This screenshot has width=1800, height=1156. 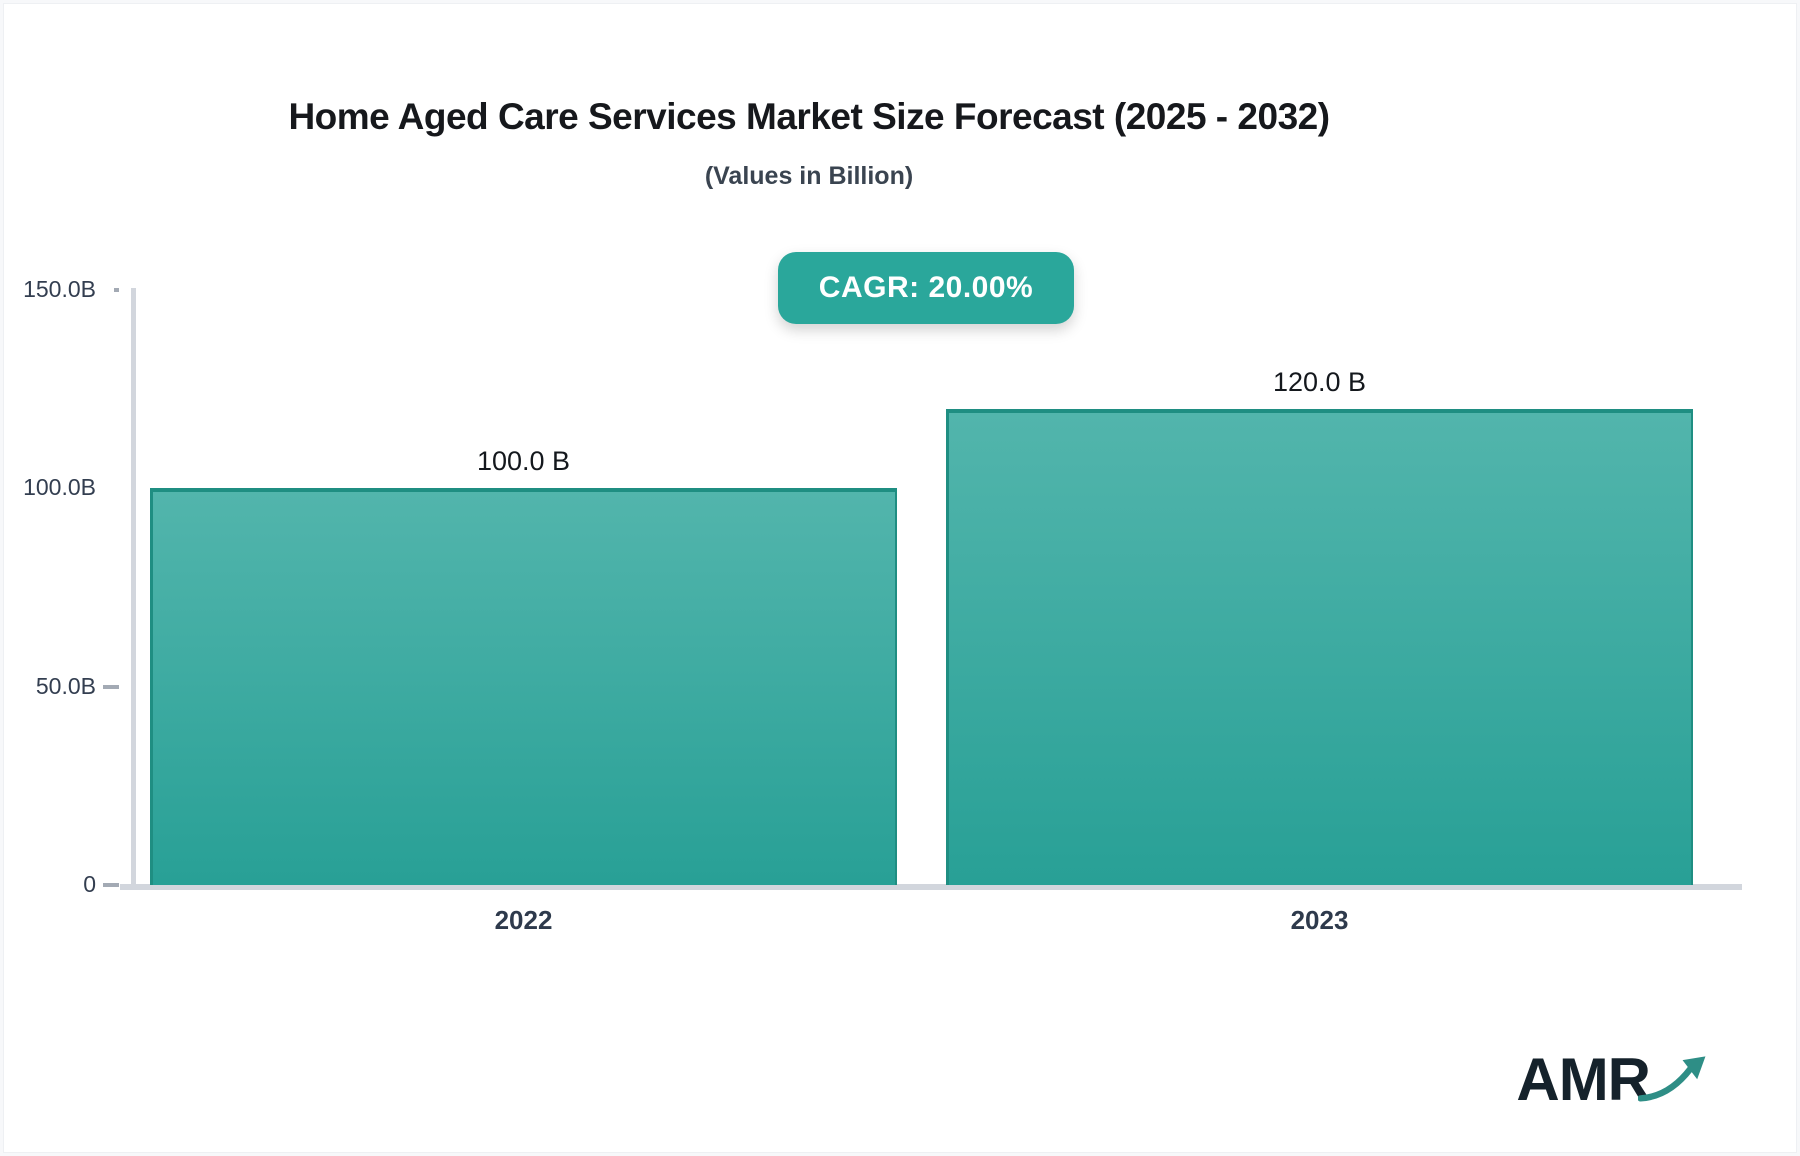 I want to click on bar-value-label: 120.0 B, so click(x=1319, y=382).